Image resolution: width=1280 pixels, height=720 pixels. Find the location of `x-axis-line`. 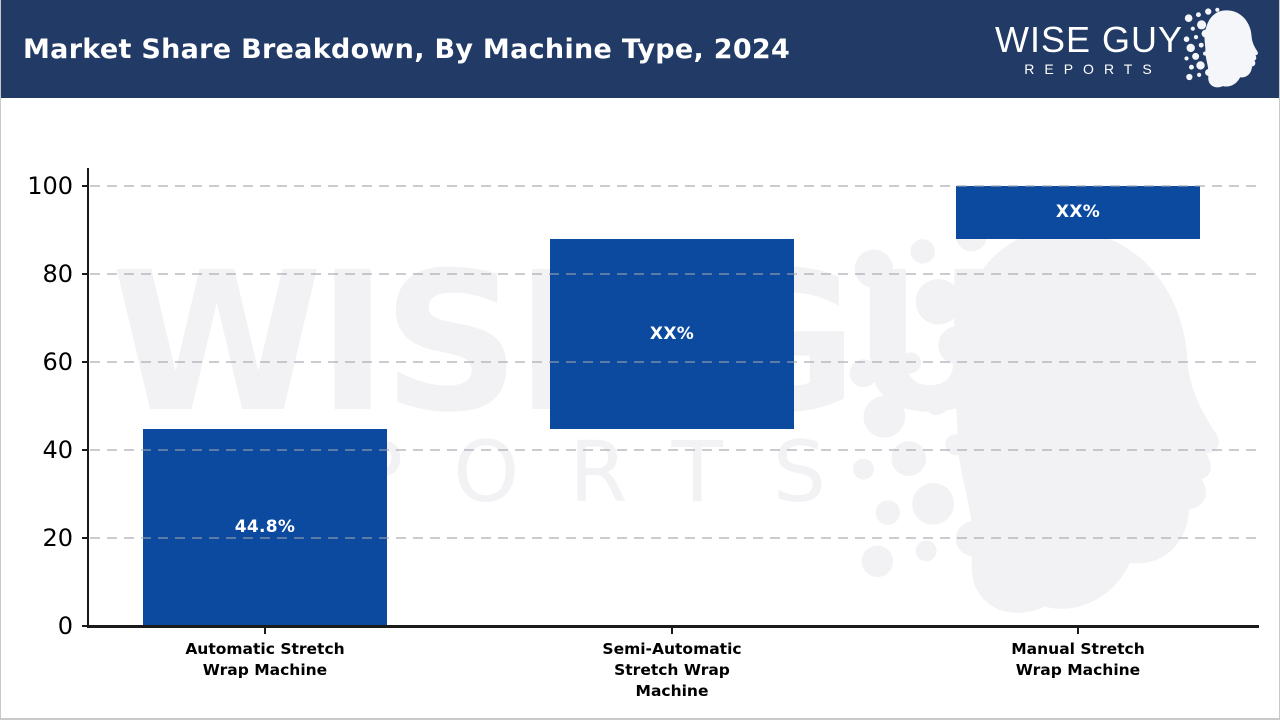

x-axis-line is located at coordinates (673, 626).